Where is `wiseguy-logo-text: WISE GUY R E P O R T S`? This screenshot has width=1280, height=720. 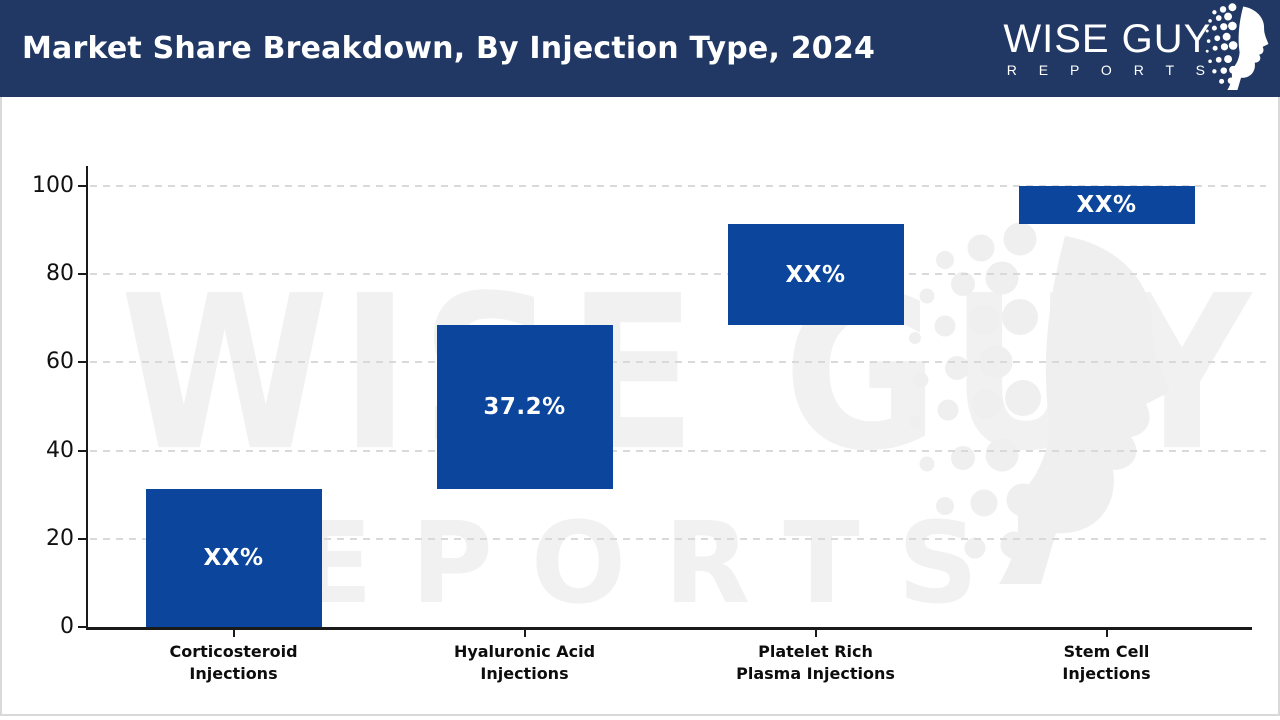
wiseguy-logo-text: WISE GUY R E P O R T S is located at coordinates (1107, 48).